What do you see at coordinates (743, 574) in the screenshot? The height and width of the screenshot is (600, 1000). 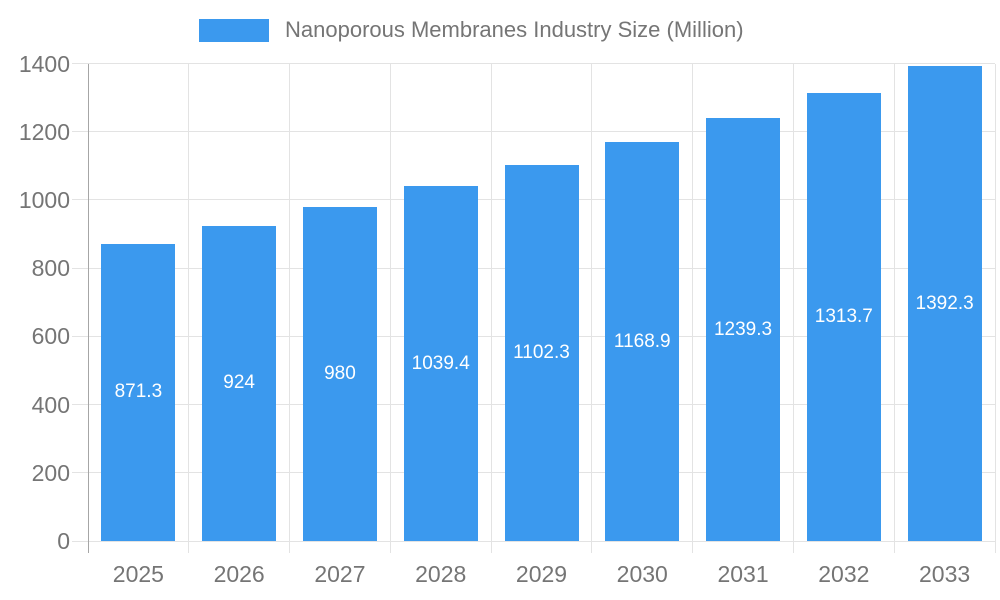 I see `x-tick-label: 2031` at bounding box center [743, 574].